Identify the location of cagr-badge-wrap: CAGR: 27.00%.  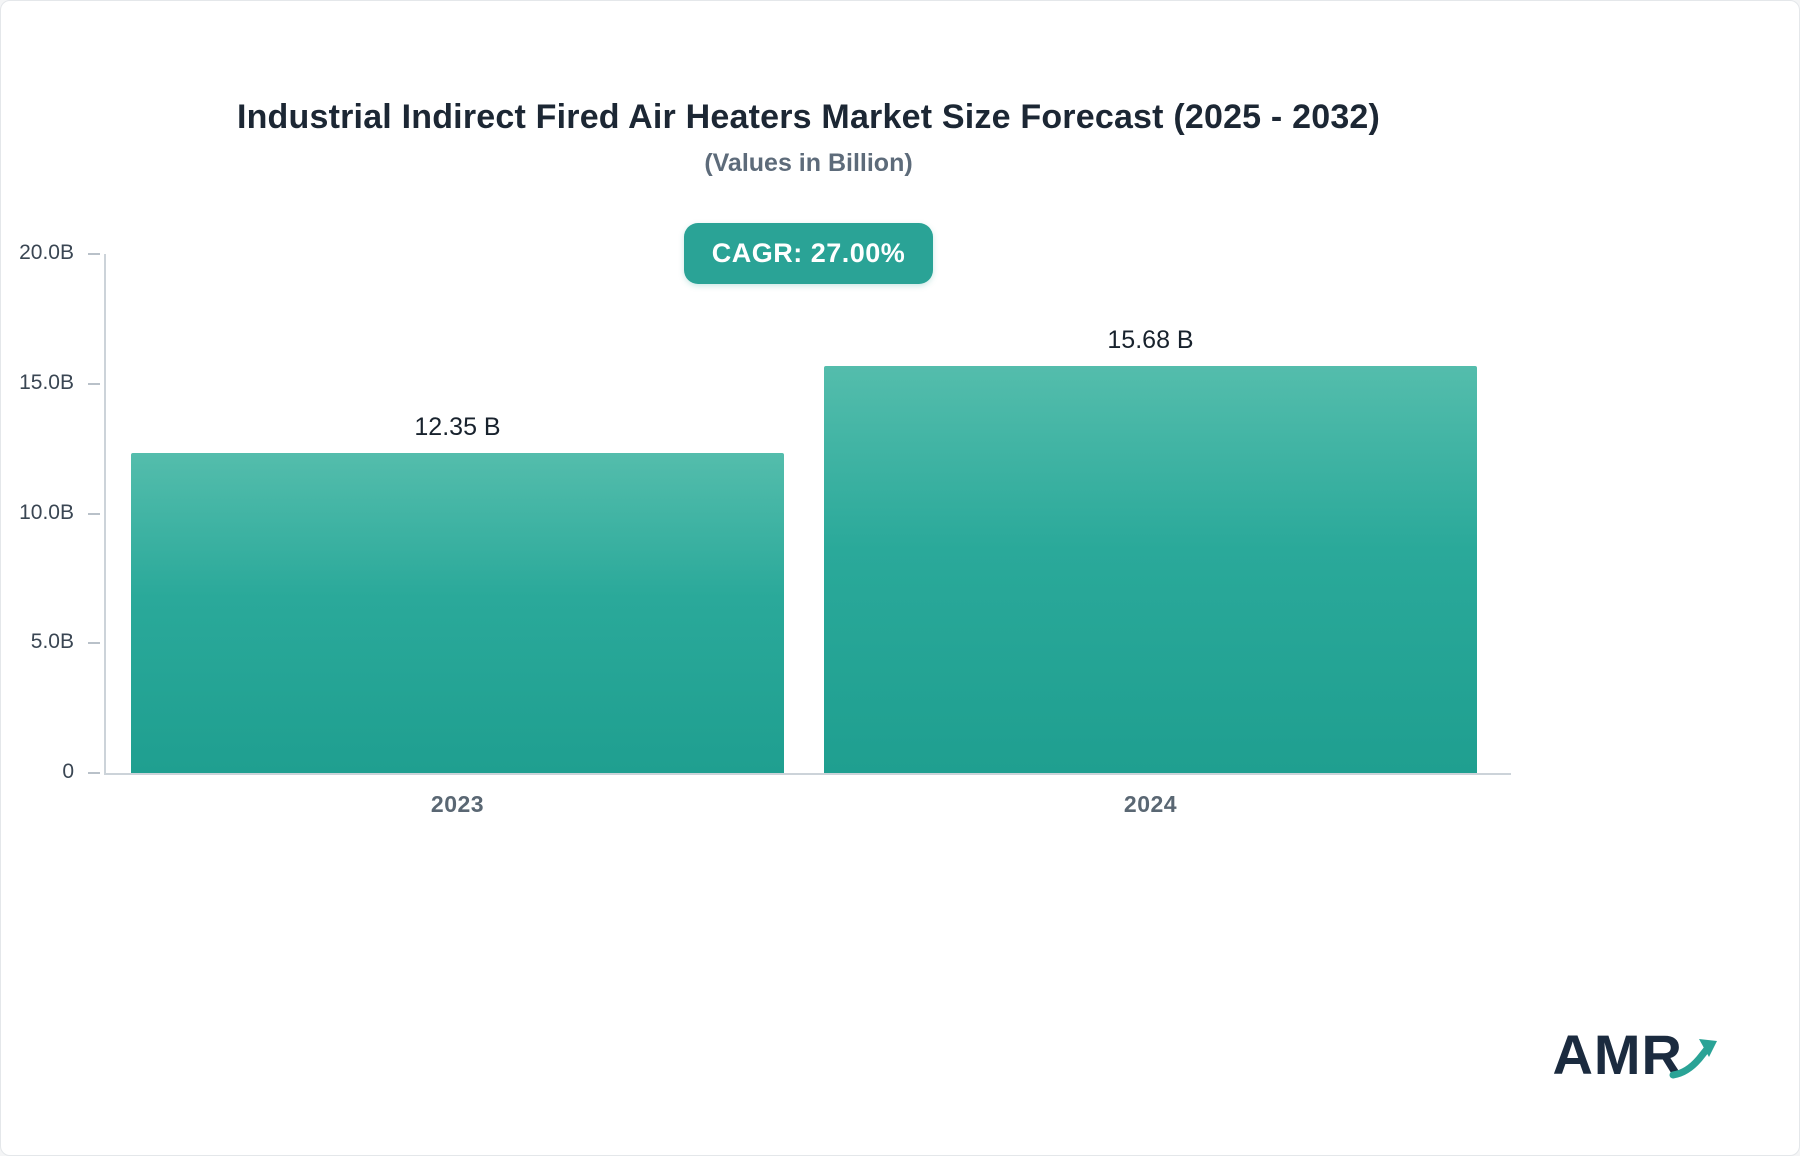
(808, 253).